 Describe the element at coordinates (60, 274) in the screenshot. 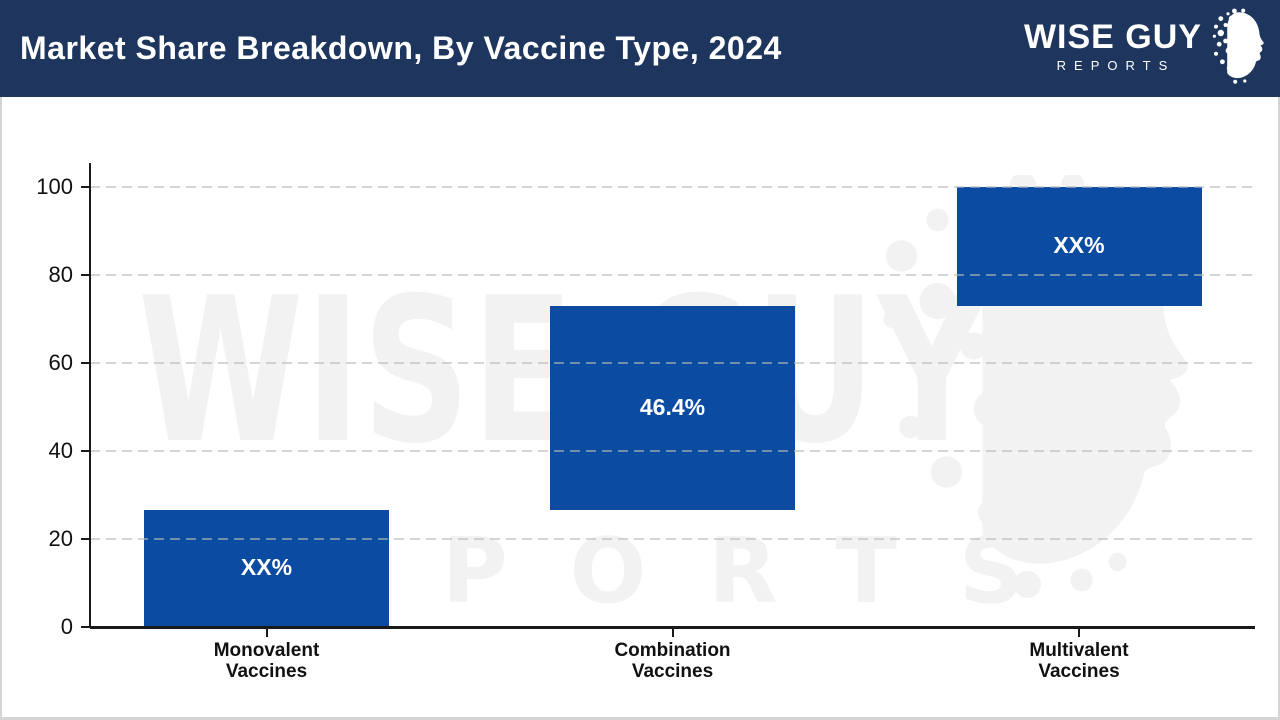

I see `y-tick-label: 80` at that location.